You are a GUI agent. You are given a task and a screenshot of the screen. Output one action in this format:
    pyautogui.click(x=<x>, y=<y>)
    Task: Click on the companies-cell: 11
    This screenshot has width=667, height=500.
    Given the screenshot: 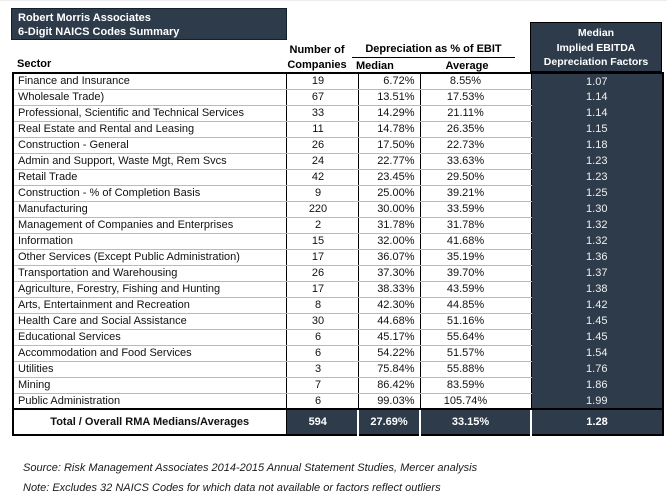 What is the action you would take?
    pyautogui.click(x=321, y=129)
    